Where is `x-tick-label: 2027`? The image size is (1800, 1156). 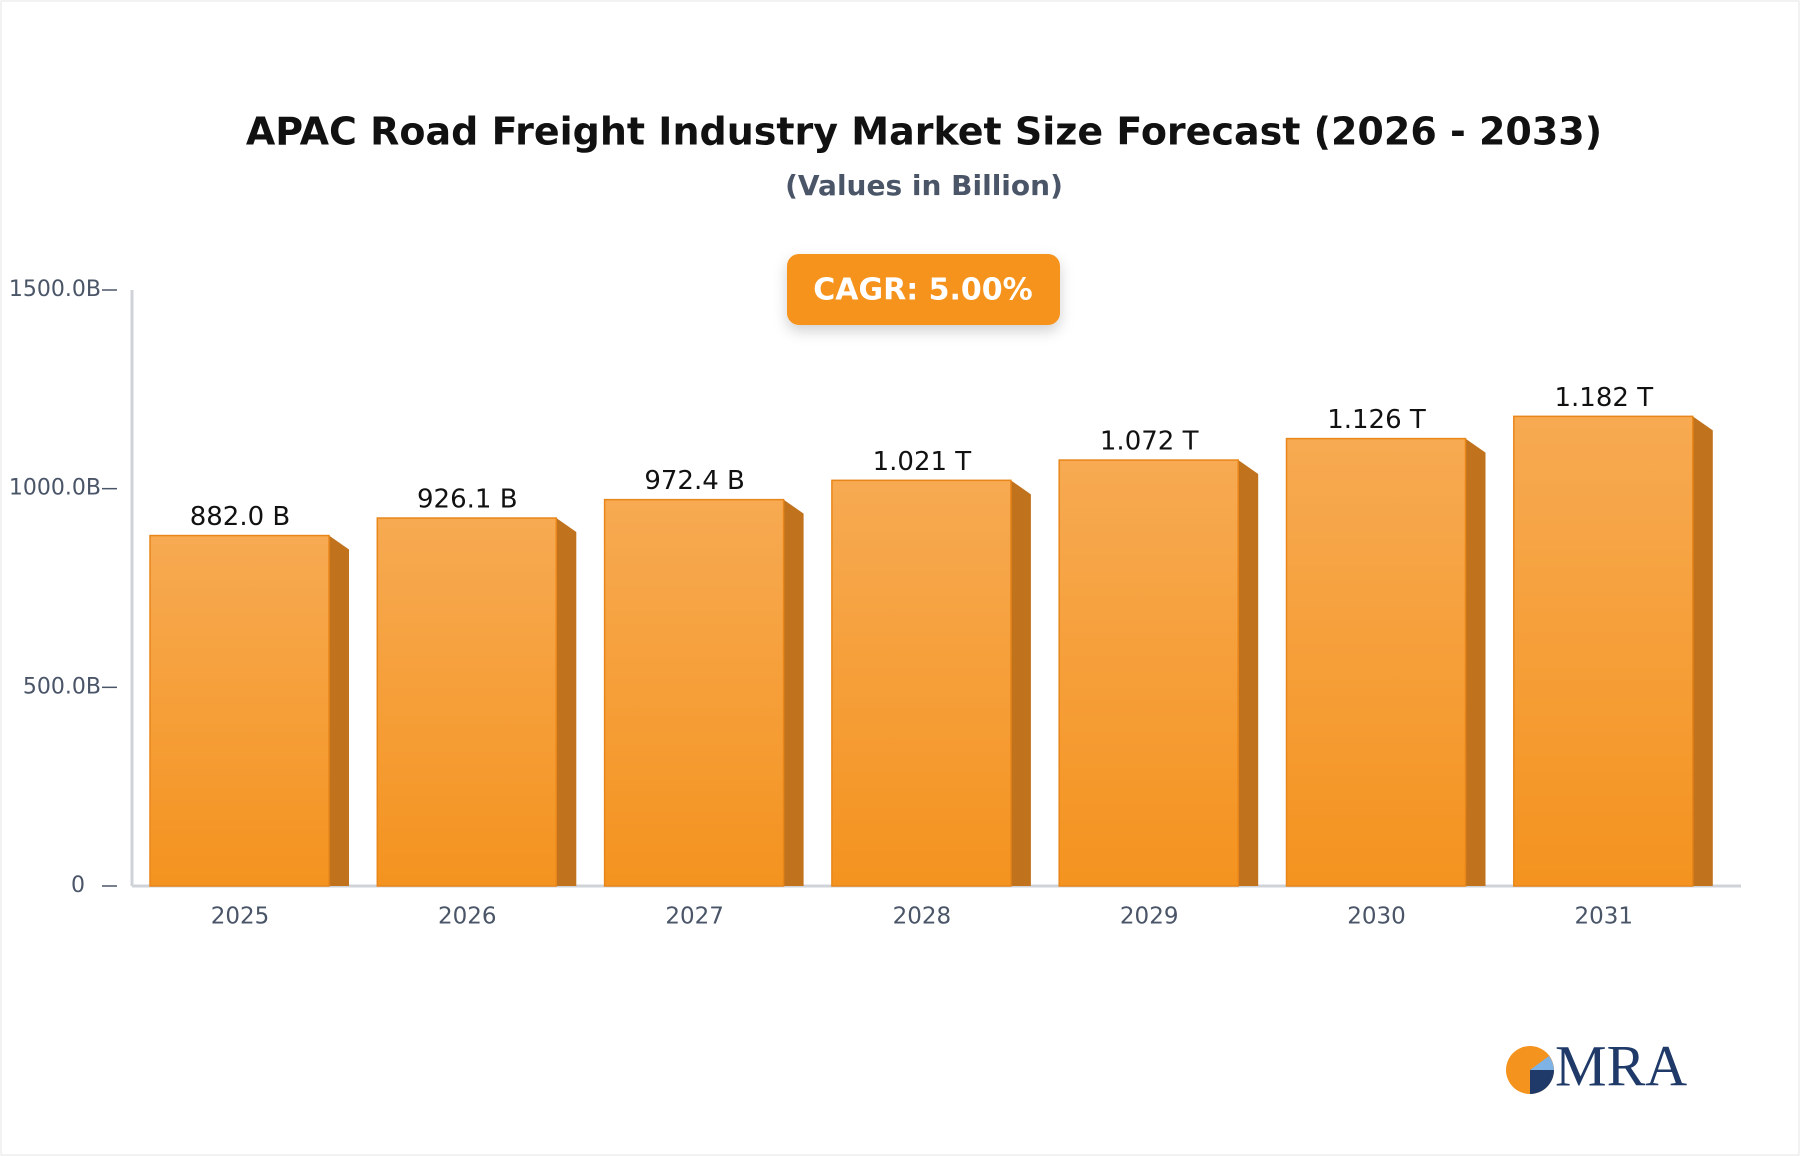
x-tick-label: 2027 is located at coordinates (694, 917).